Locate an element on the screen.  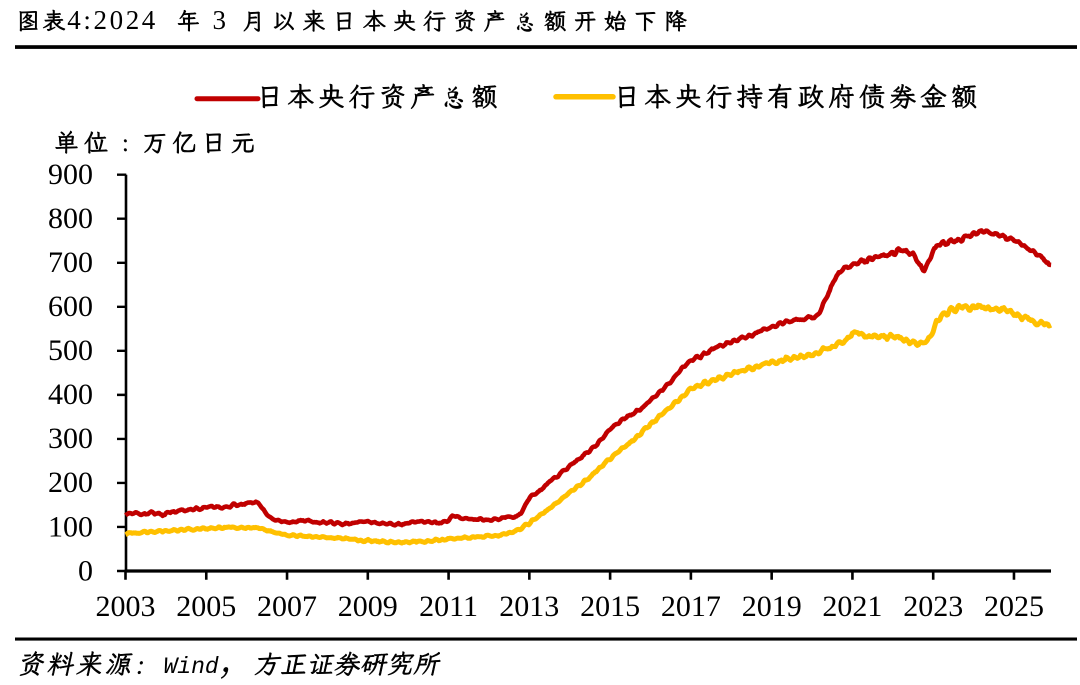
svg-text: 100 is located at coordinates (70, 526).